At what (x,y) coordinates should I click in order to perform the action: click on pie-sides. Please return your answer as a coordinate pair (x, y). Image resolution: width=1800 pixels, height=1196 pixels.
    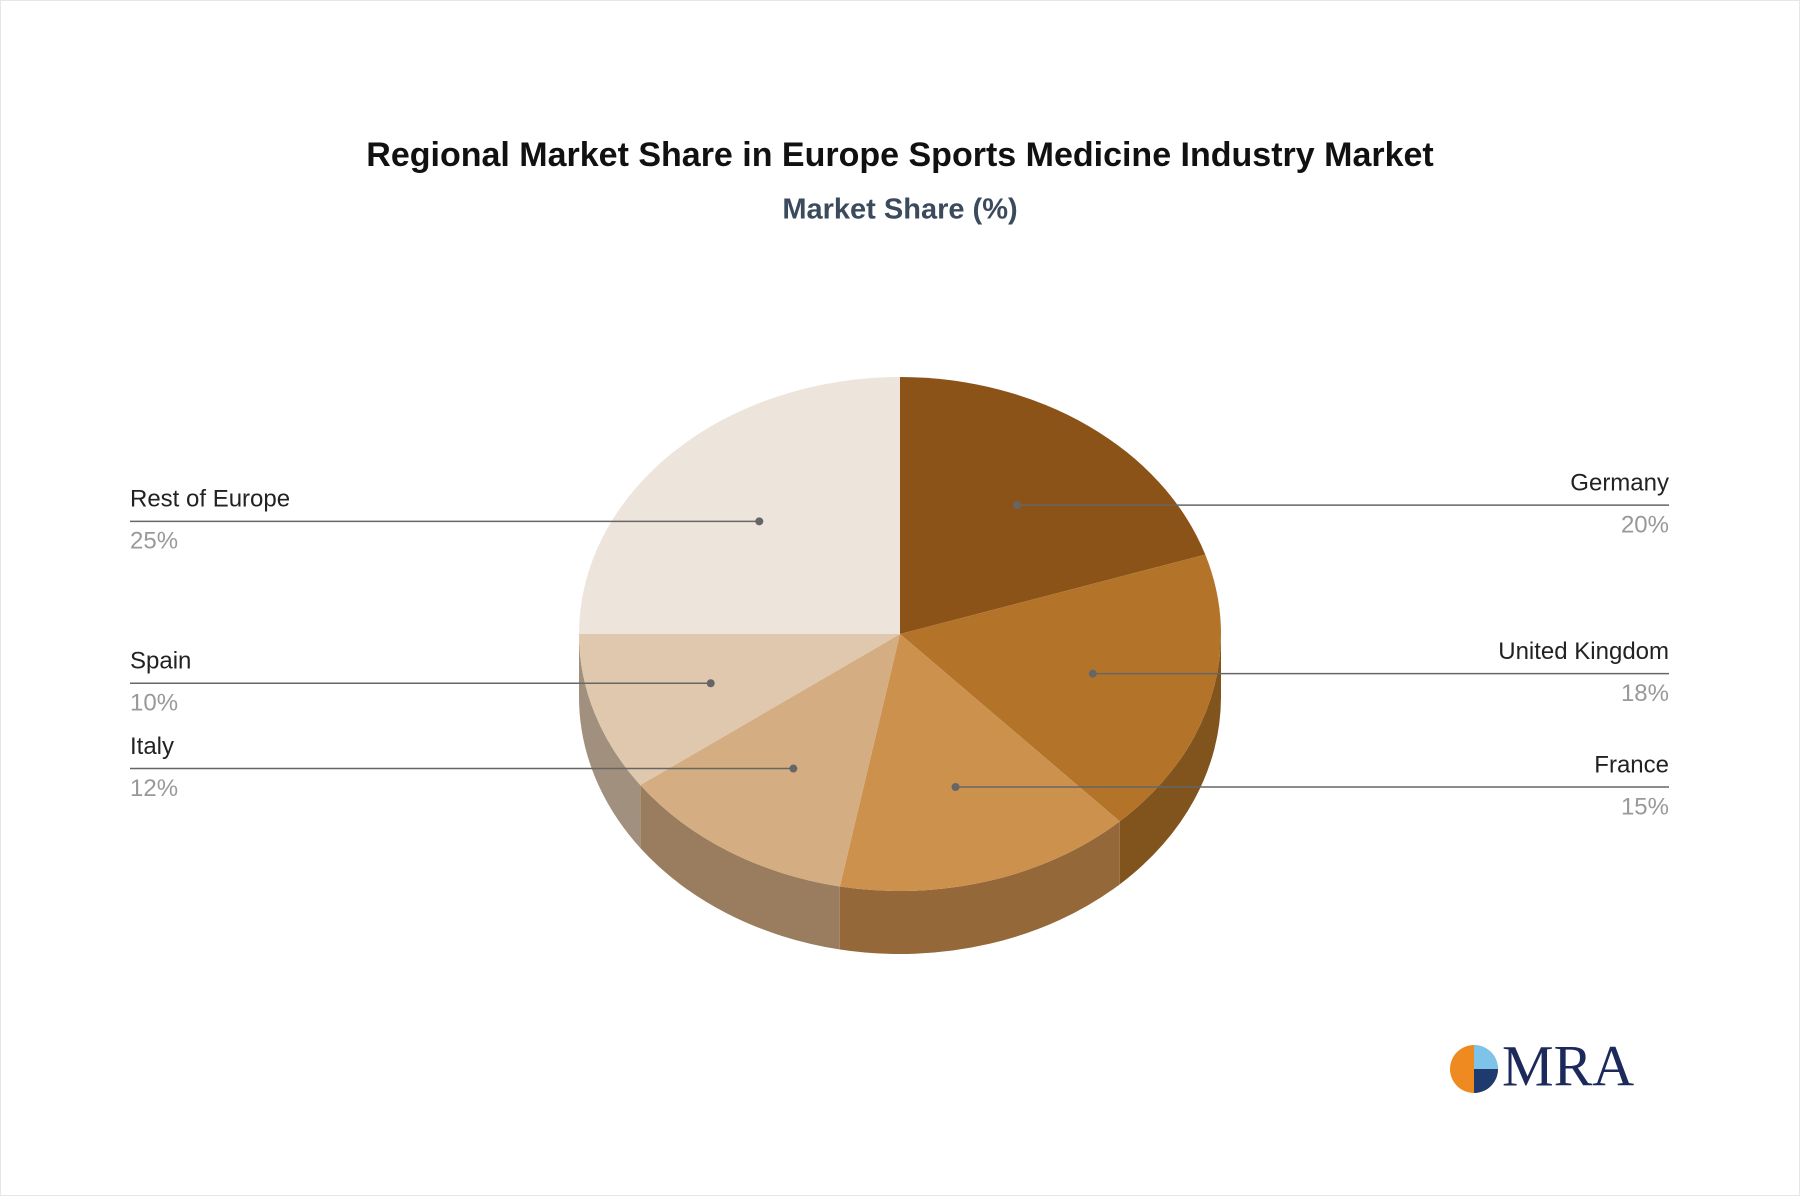
    Looking at the image, I should click on (900, 794).